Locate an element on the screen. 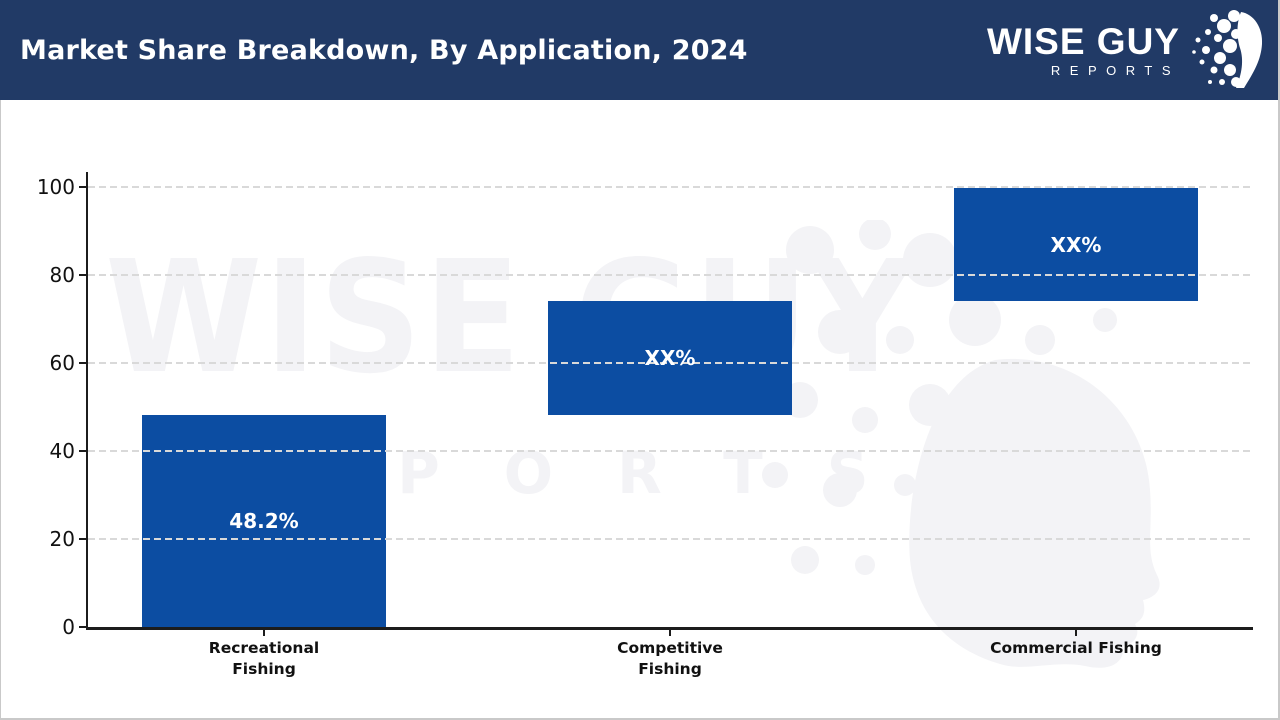 This screenshot has width=1280, height=720. wiseguy-logo: WISE GUY REPORTS is located at coordinates (1125, 50).